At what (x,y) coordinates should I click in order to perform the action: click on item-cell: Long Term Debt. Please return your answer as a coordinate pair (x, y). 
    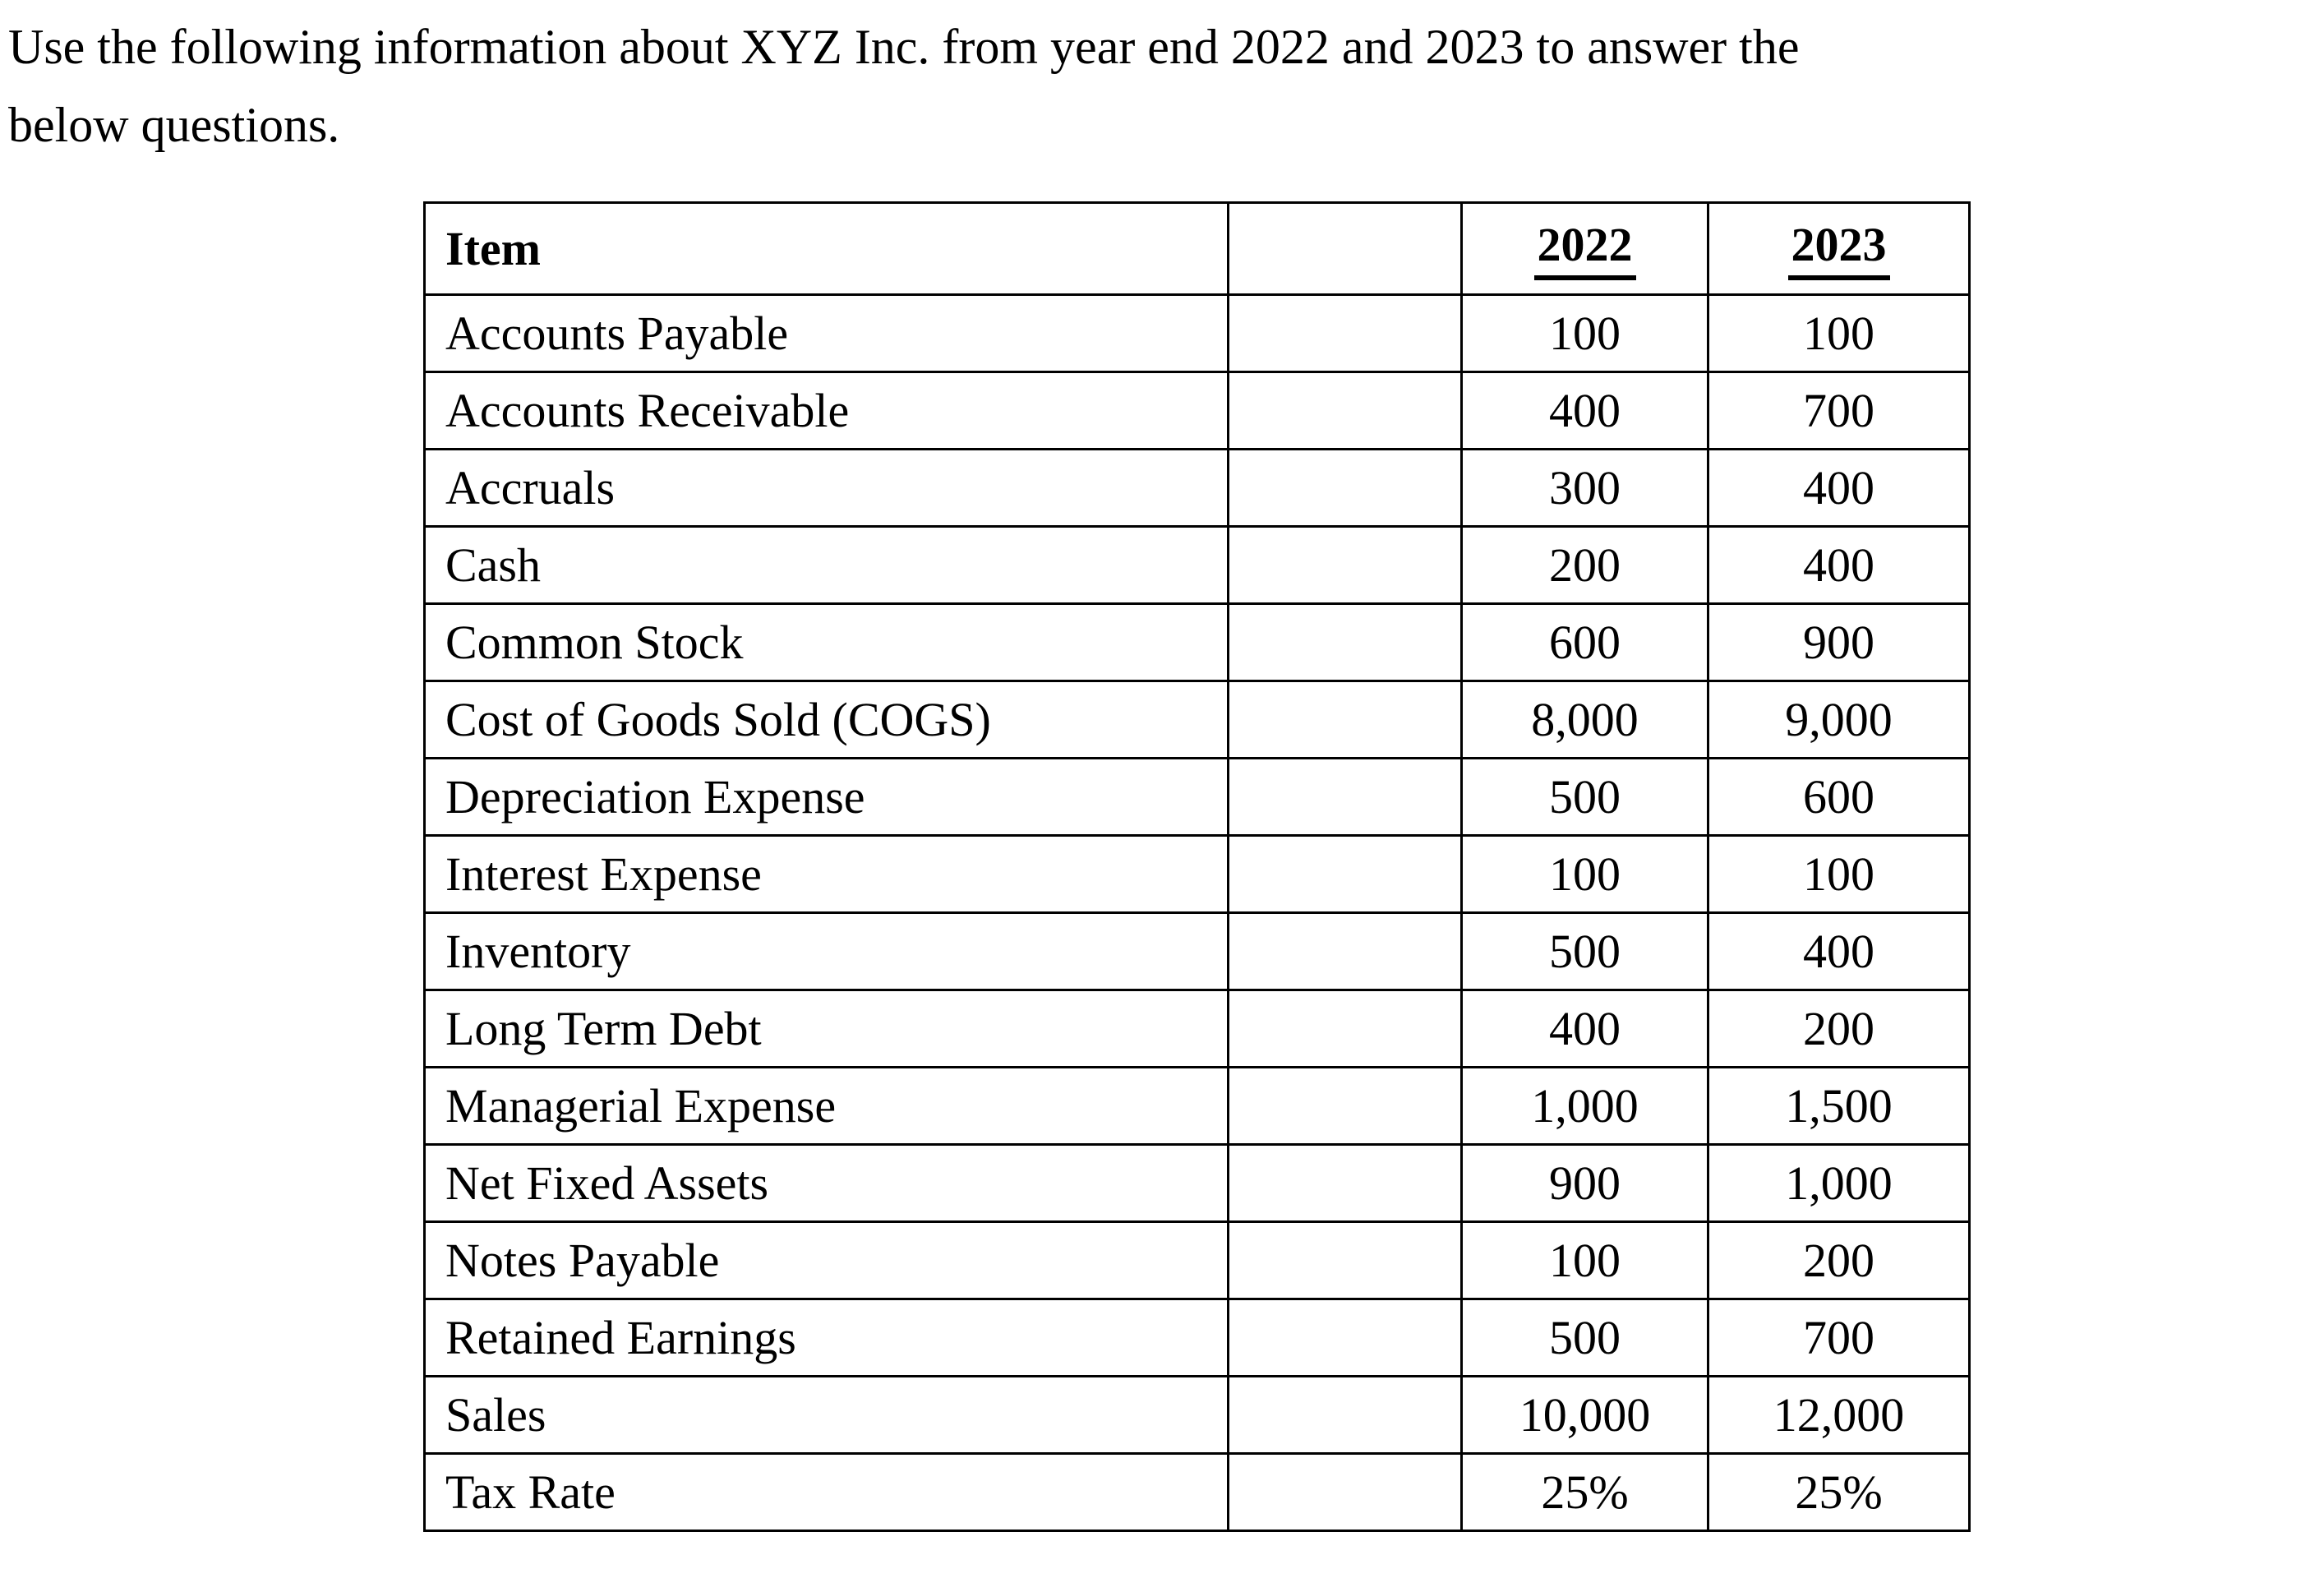
    Looking at the image, I should click on (826, 1028).